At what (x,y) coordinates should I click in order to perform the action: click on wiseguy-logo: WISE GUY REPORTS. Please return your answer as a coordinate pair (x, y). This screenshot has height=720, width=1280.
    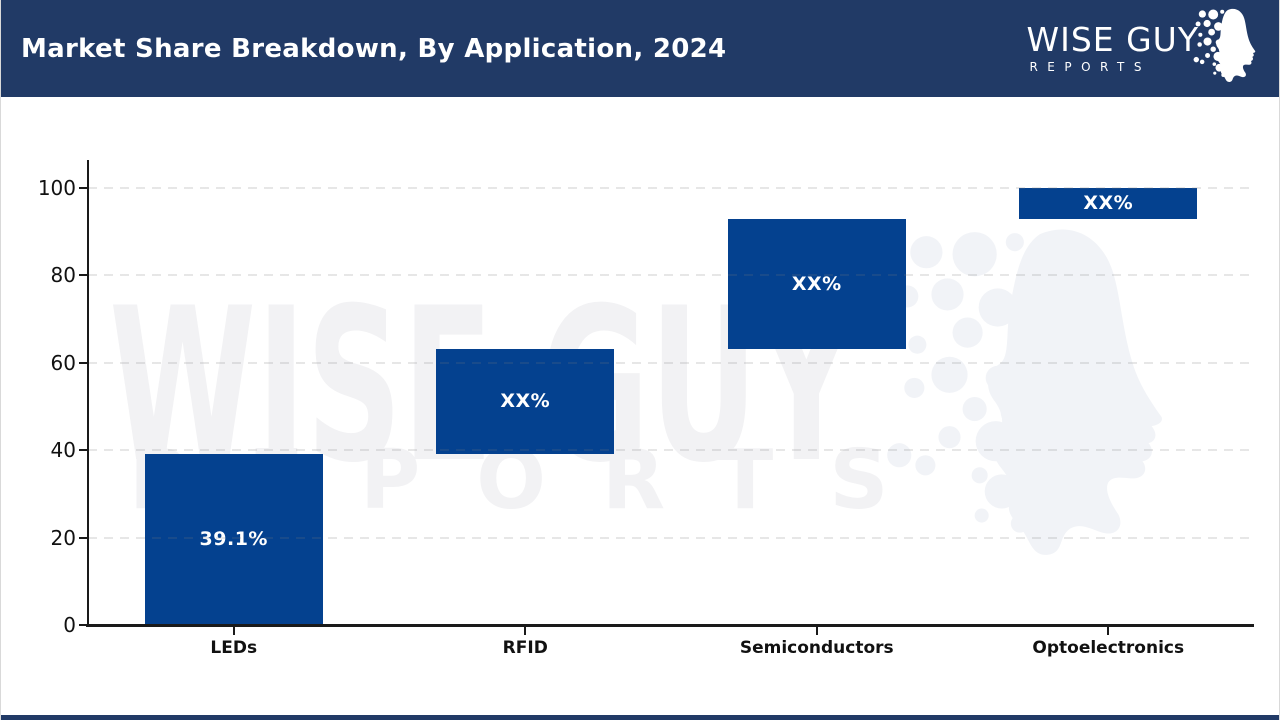
    Looking at the image, I should click on (1146, 49).